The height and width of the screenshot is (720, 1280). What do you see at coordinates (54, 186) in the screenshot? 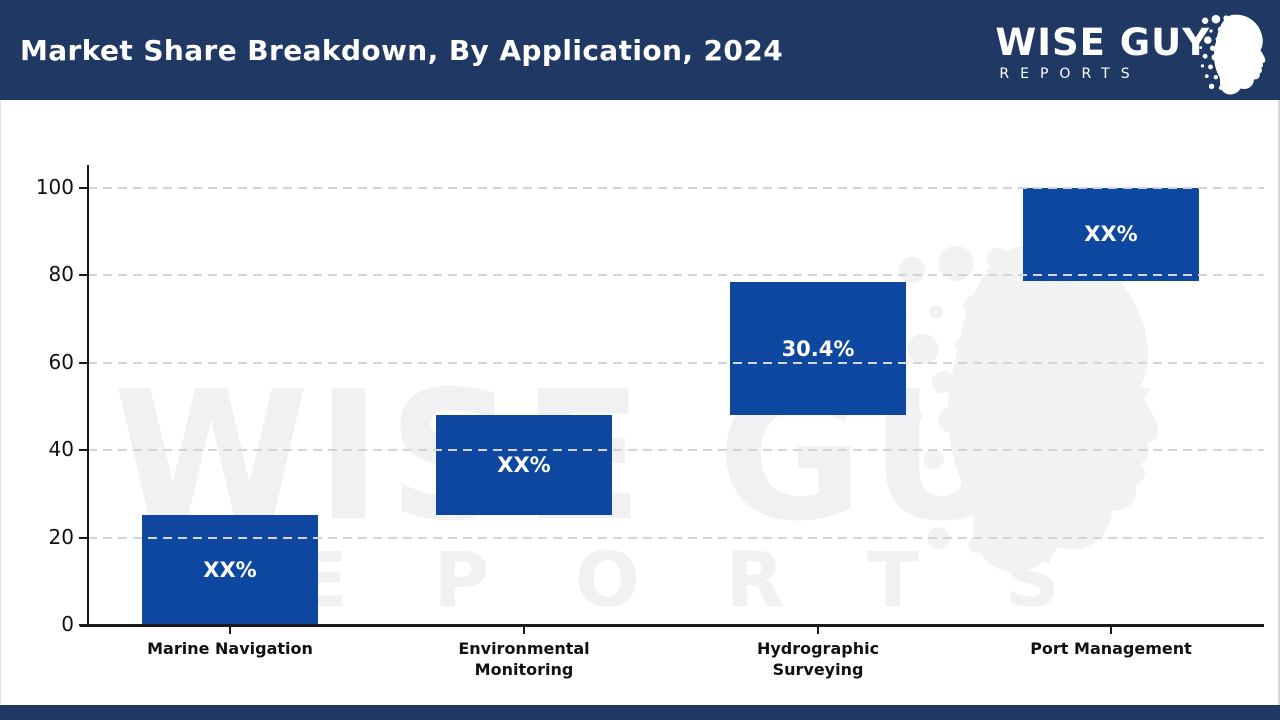
I see `y-axis-tick-label: 100` at bounding box center [54, 186].